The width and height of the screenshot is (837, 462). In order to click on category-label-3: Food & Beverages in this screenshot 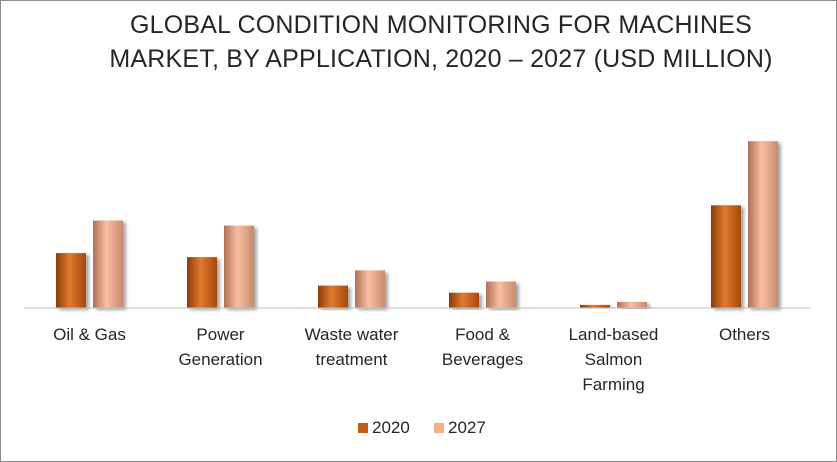, I will do `click(482, 347)`.